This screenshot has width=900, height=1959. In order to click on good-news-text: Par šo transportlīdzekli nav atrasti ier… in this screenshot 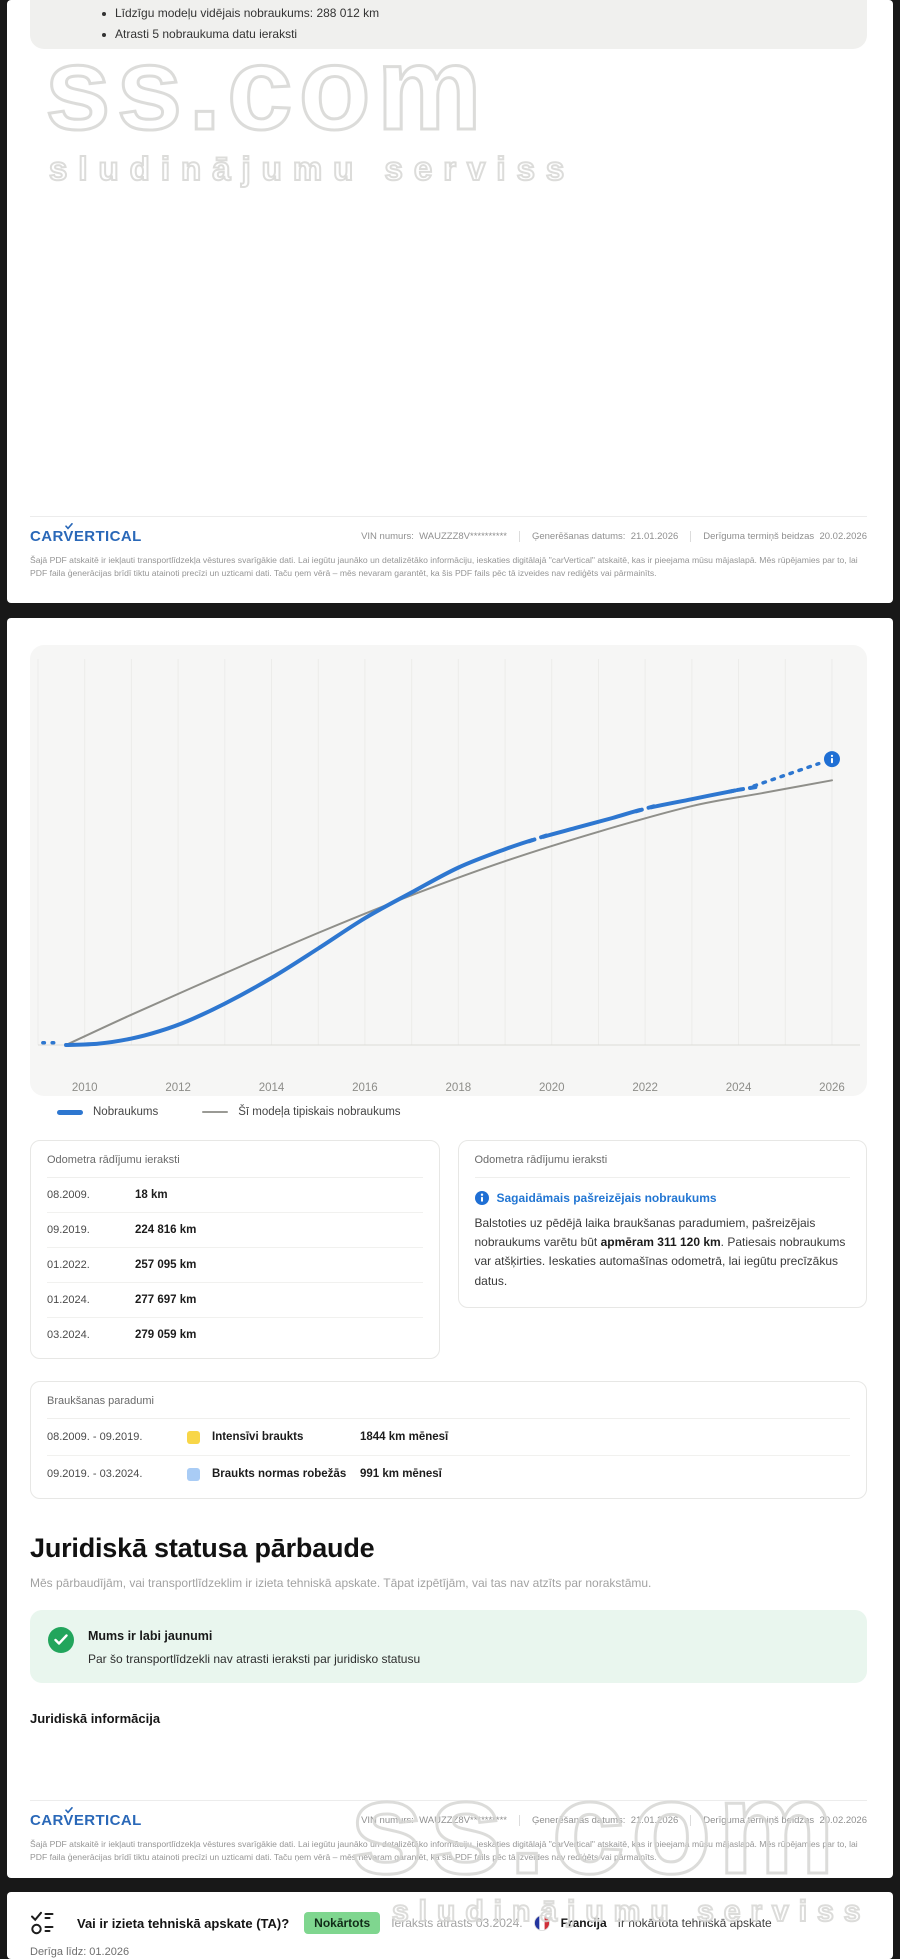, I will do `click(254, 1659)`.